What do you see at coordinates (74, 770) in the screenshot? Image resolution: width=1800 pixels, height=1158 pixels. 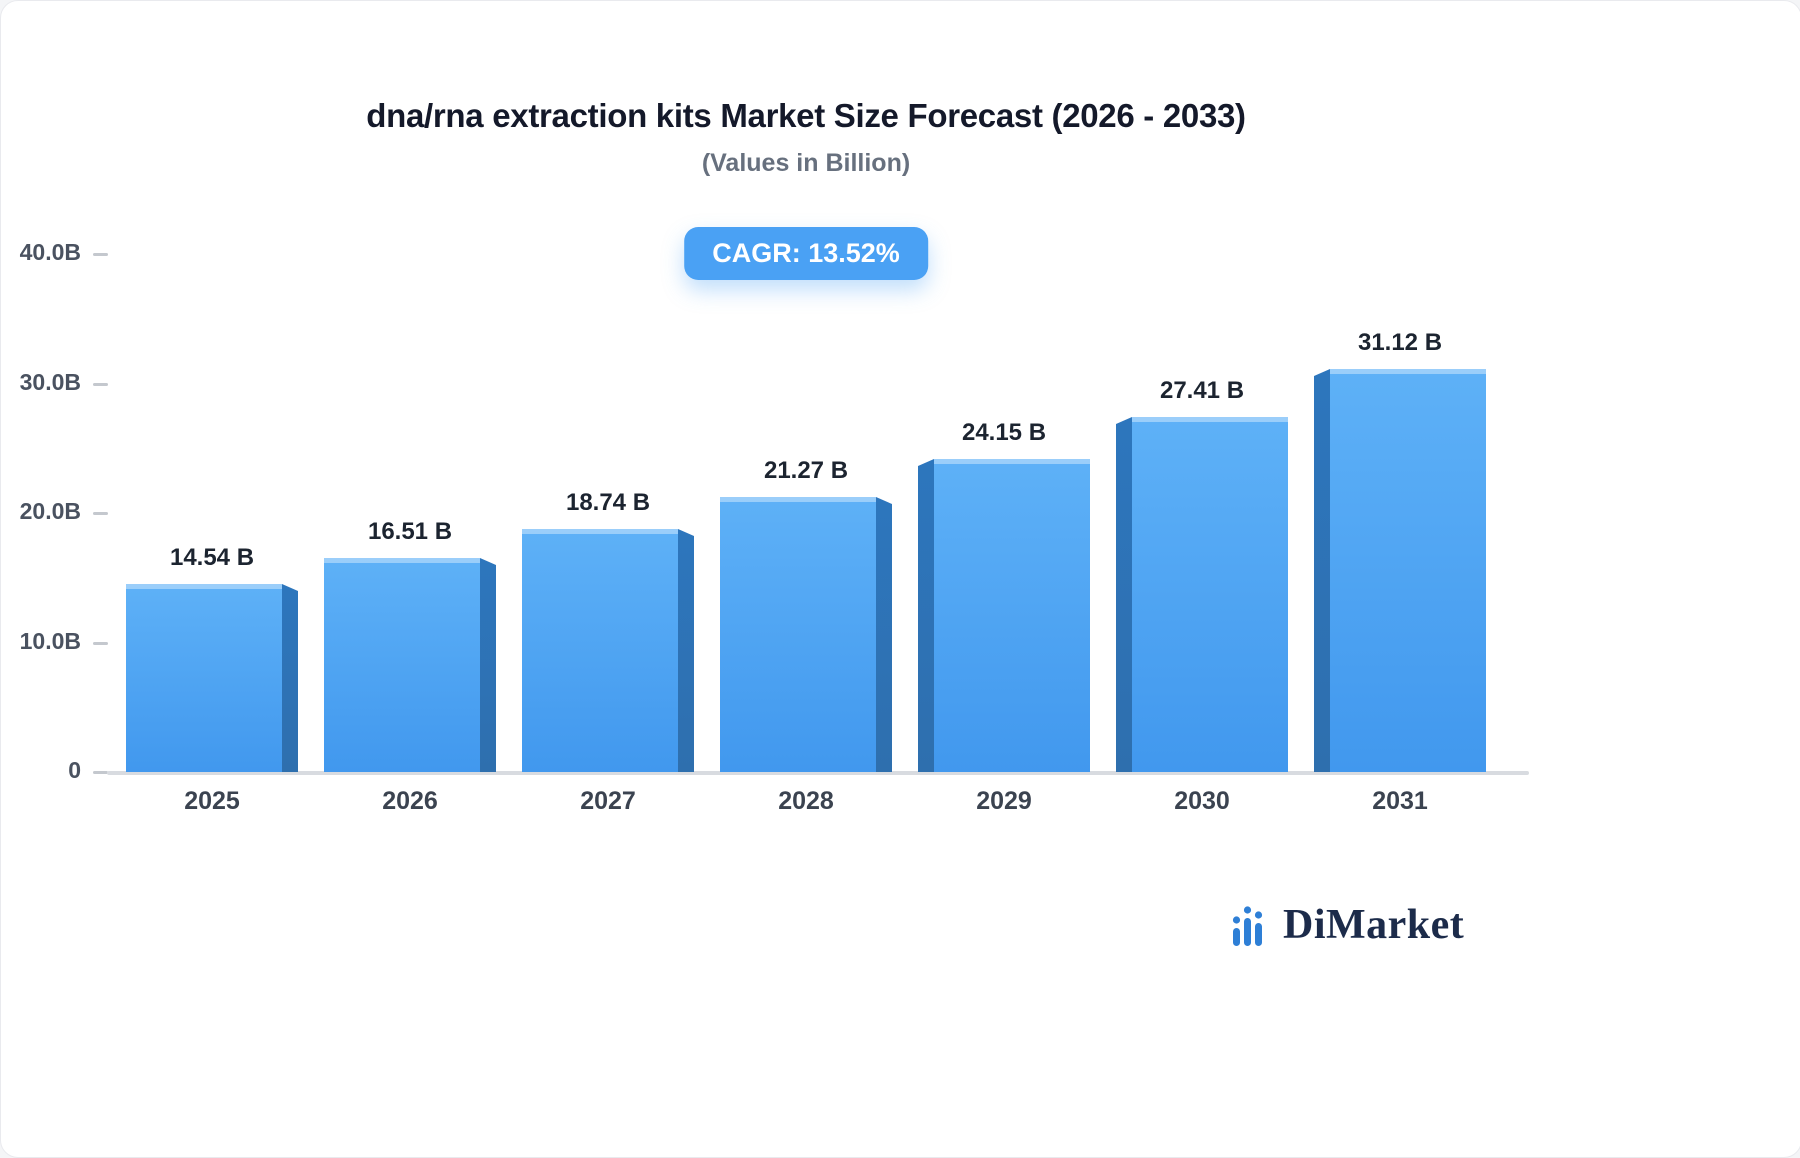 I see `y-axis-tick-label: 0` at bounding box center [74, 770].